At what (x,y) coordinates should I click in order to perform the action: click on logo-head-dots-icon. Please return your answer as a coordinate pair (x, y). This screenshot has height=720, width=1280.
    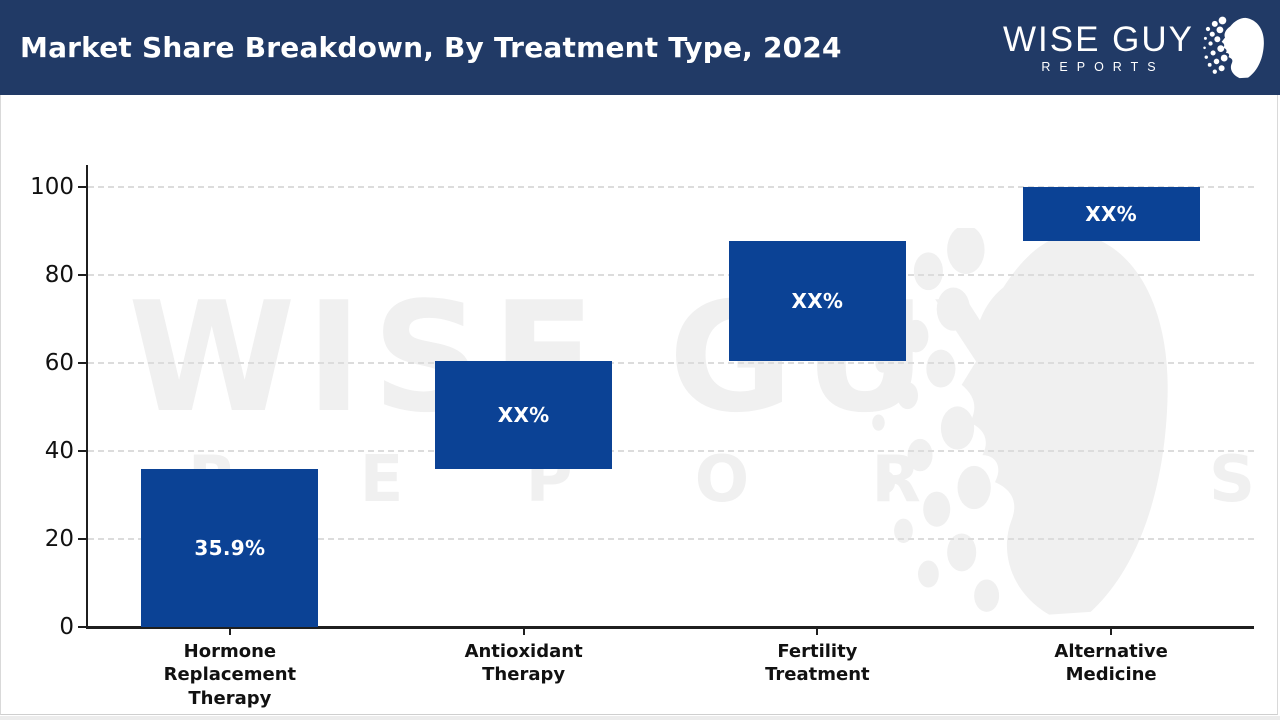
    Looking at the image, I should click on (1233, 47).